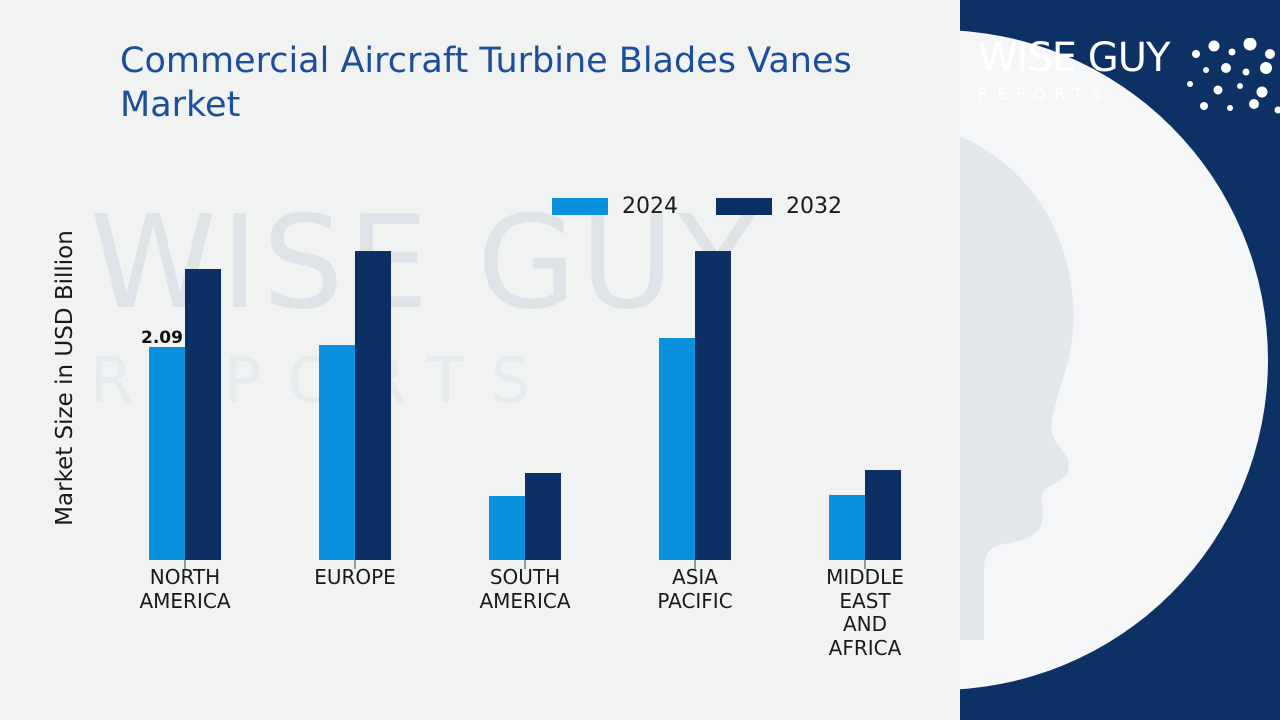 The image size is (1280, 720). Describe the element at coordinates (1044, 94) in the screenshot. I see `brand-logo-sub: REPORTS` at that location.